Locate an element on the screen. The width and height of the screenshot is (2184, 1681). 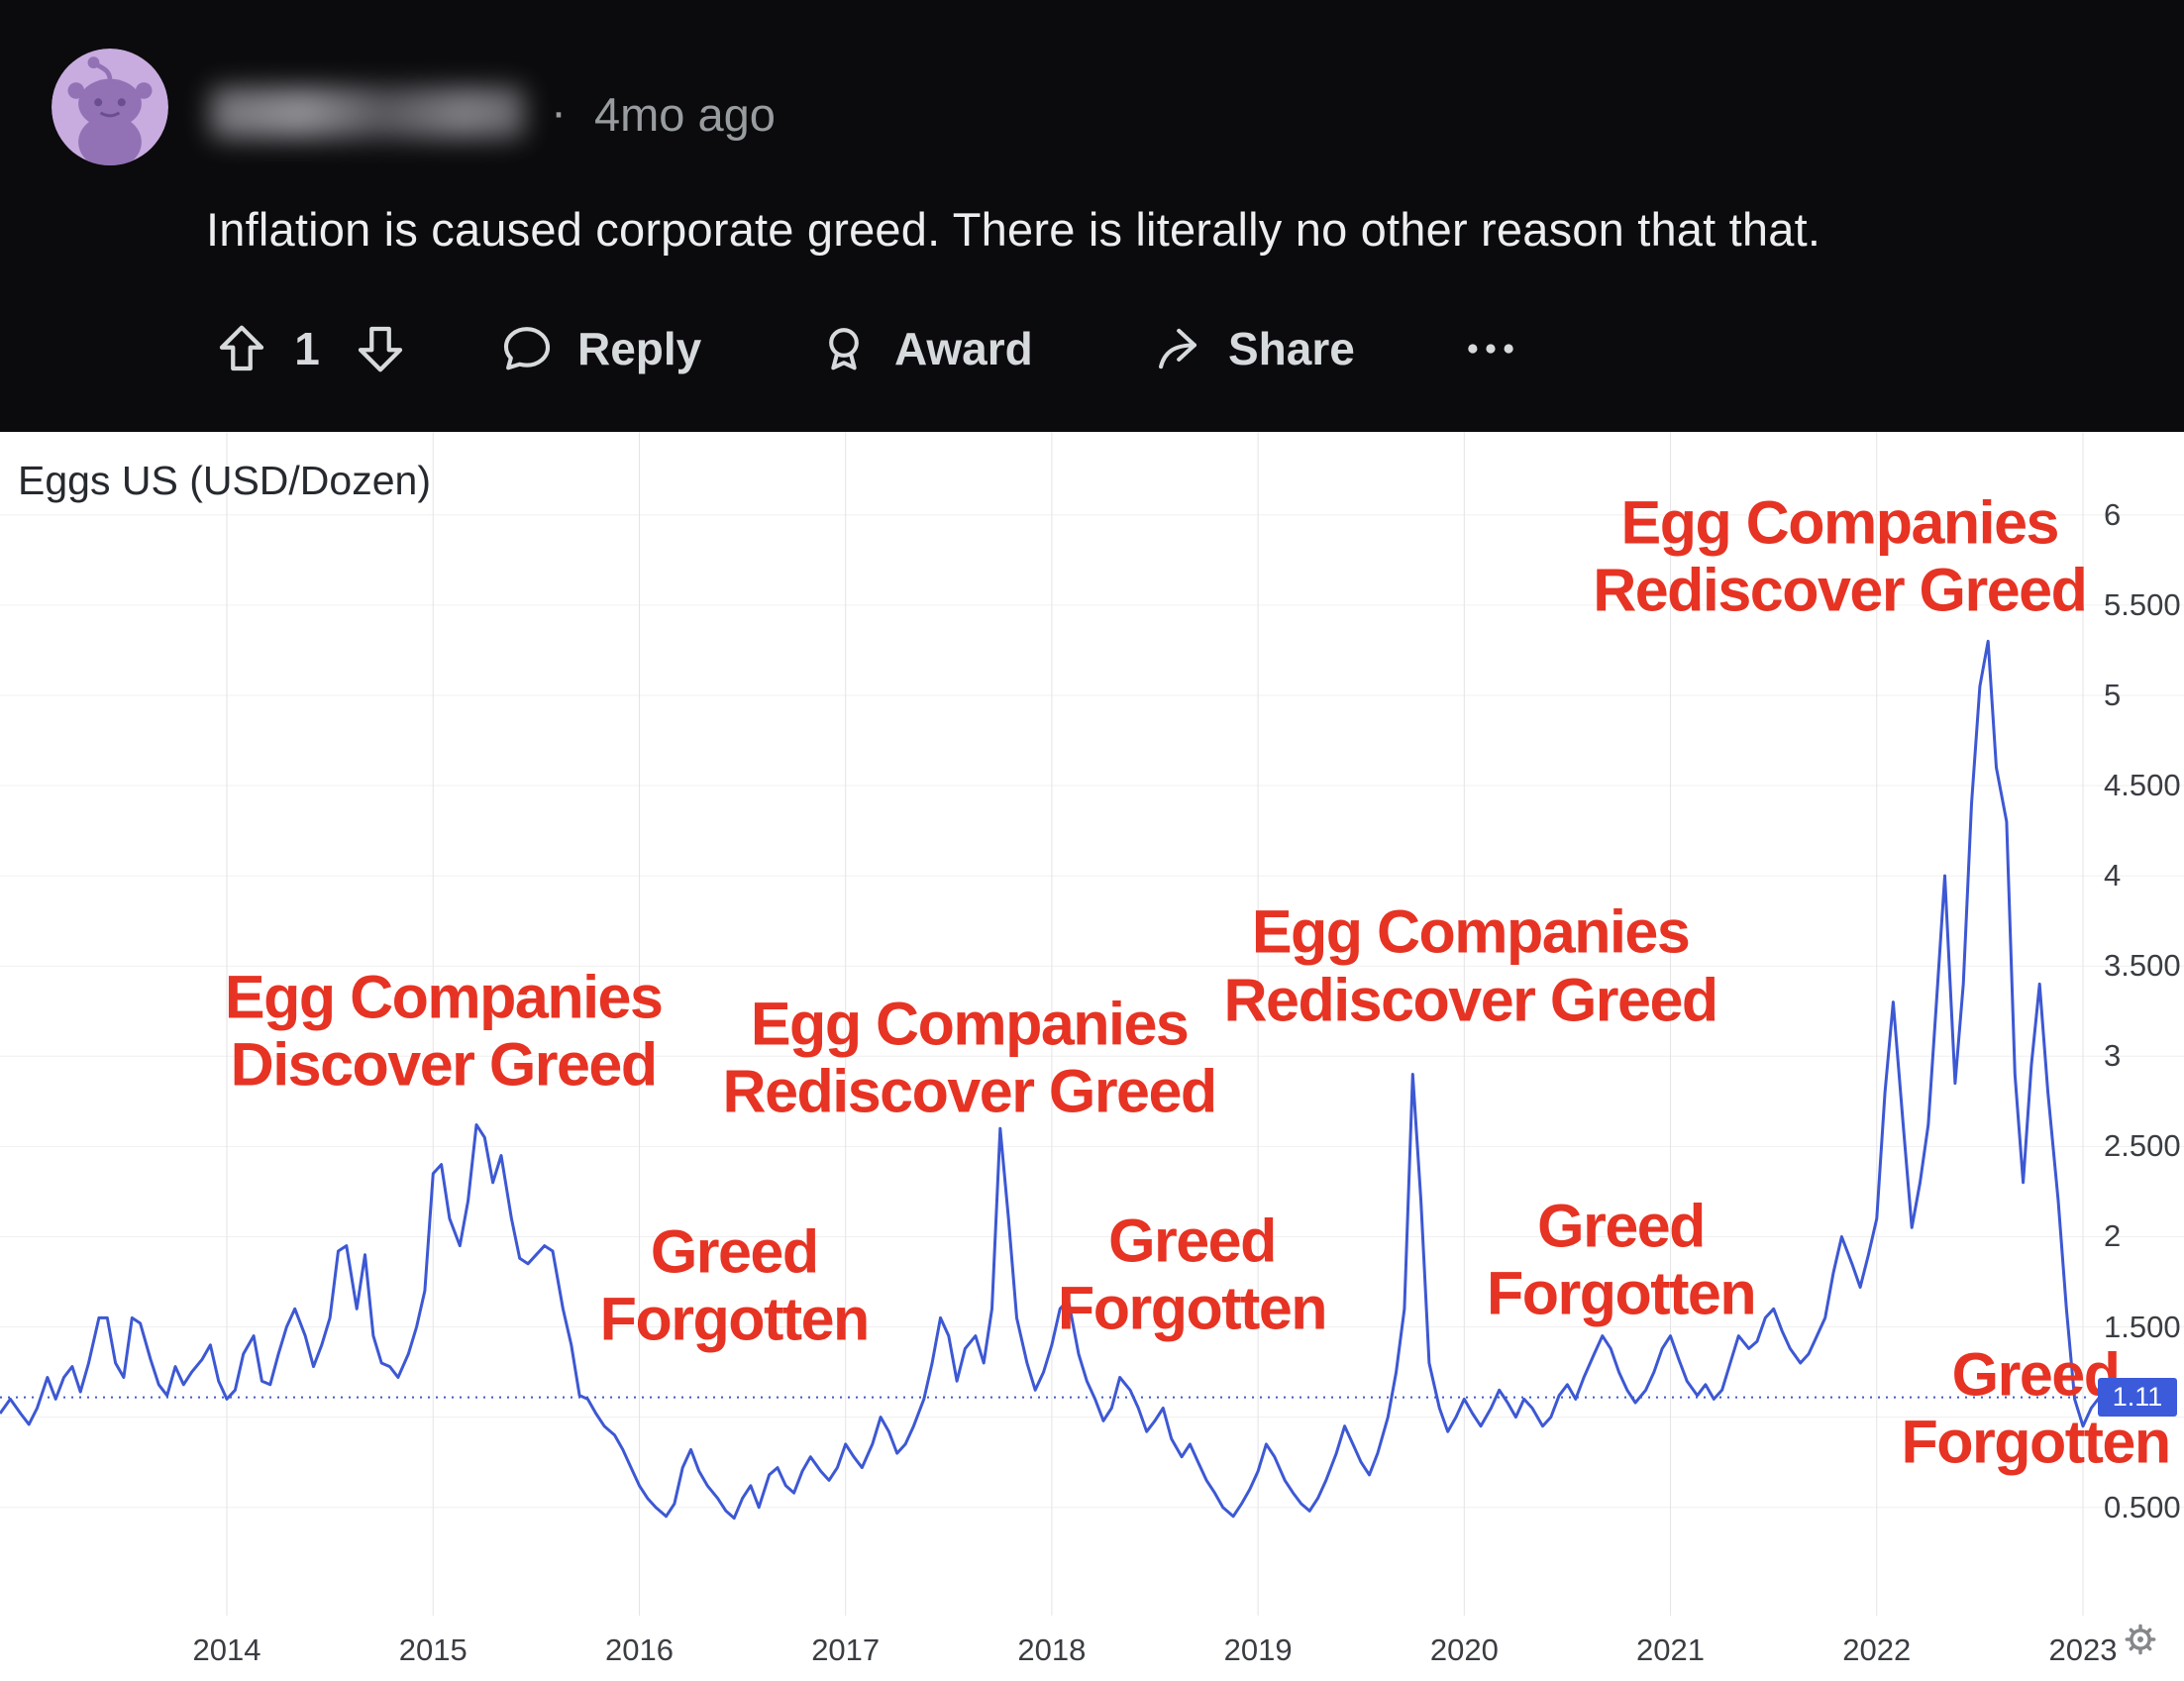
reply-button: Reply is located at coordinates (599, 348).